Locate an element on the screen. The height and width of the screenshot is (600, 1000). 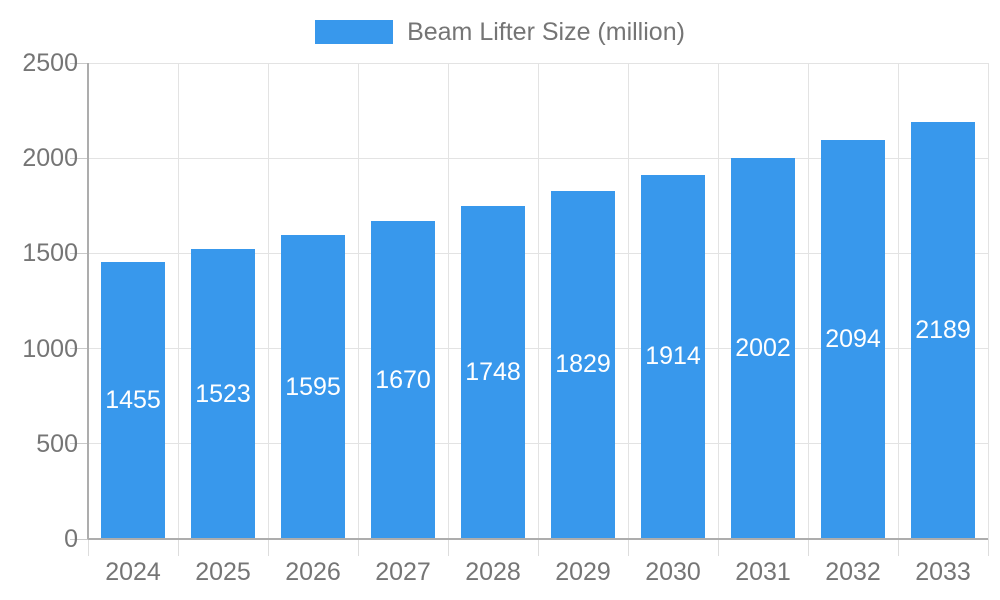
x-tick-label: 2033 is located at coordinates (943, 572).